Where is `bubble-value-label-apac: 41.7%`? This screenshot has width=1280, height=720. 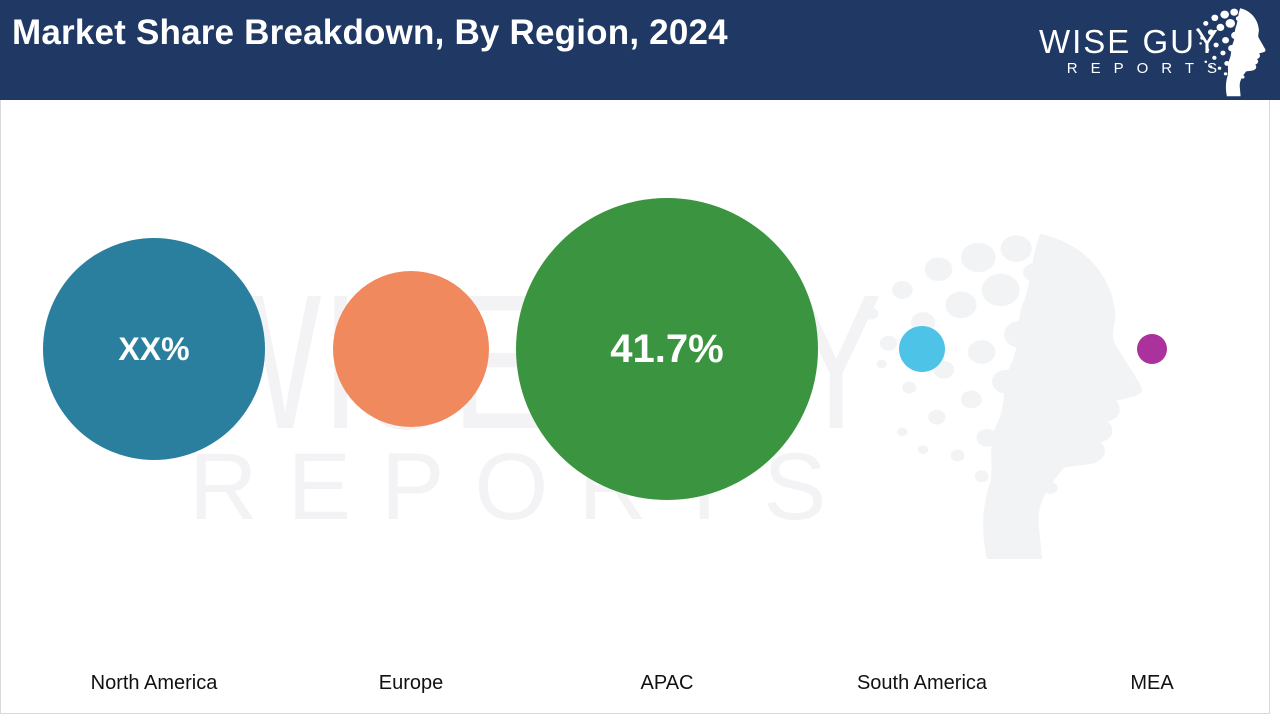
bubble-value-label-apac: 41.7% is located at coordinates (667, 348).